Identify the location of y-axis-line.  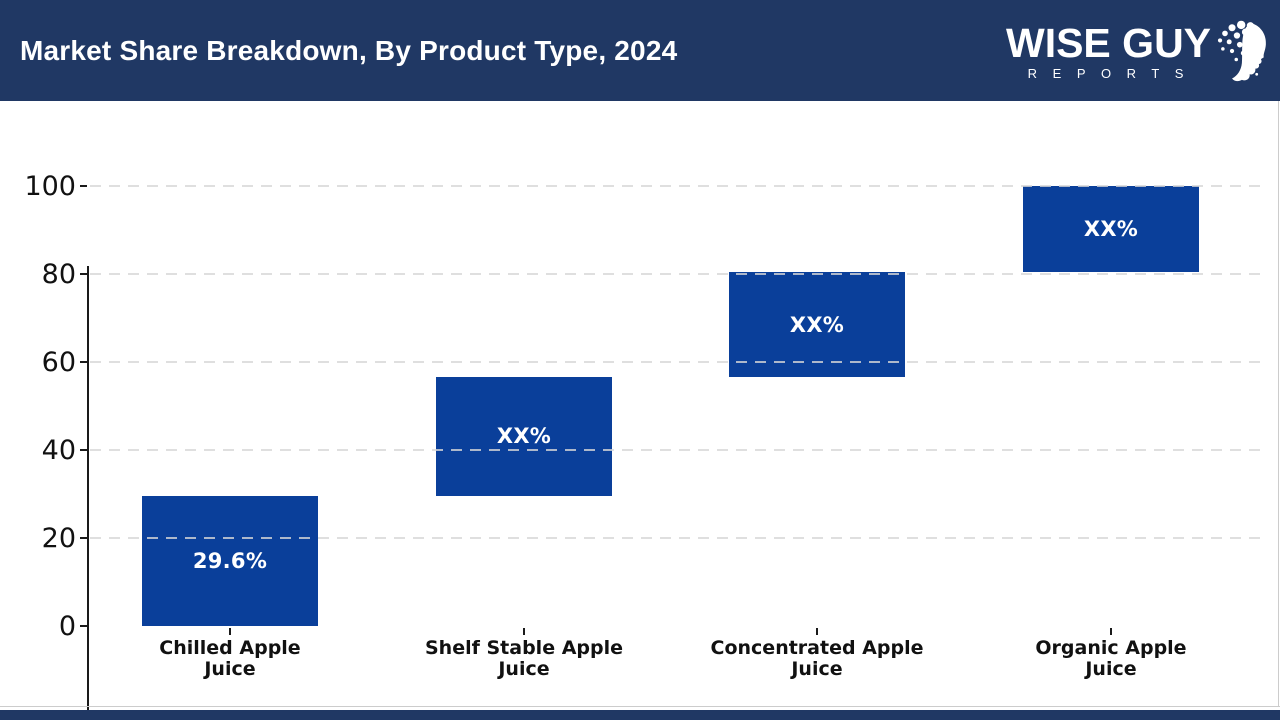
(88, 493).